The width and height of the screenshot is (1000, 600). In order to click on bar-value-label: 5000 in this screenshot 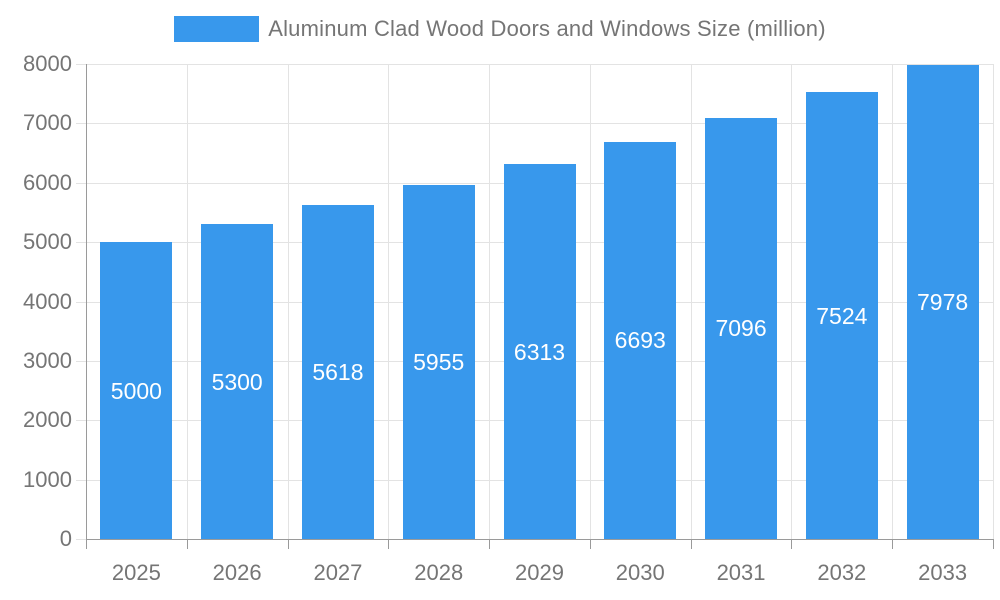, I will do `click(136, 390)`.